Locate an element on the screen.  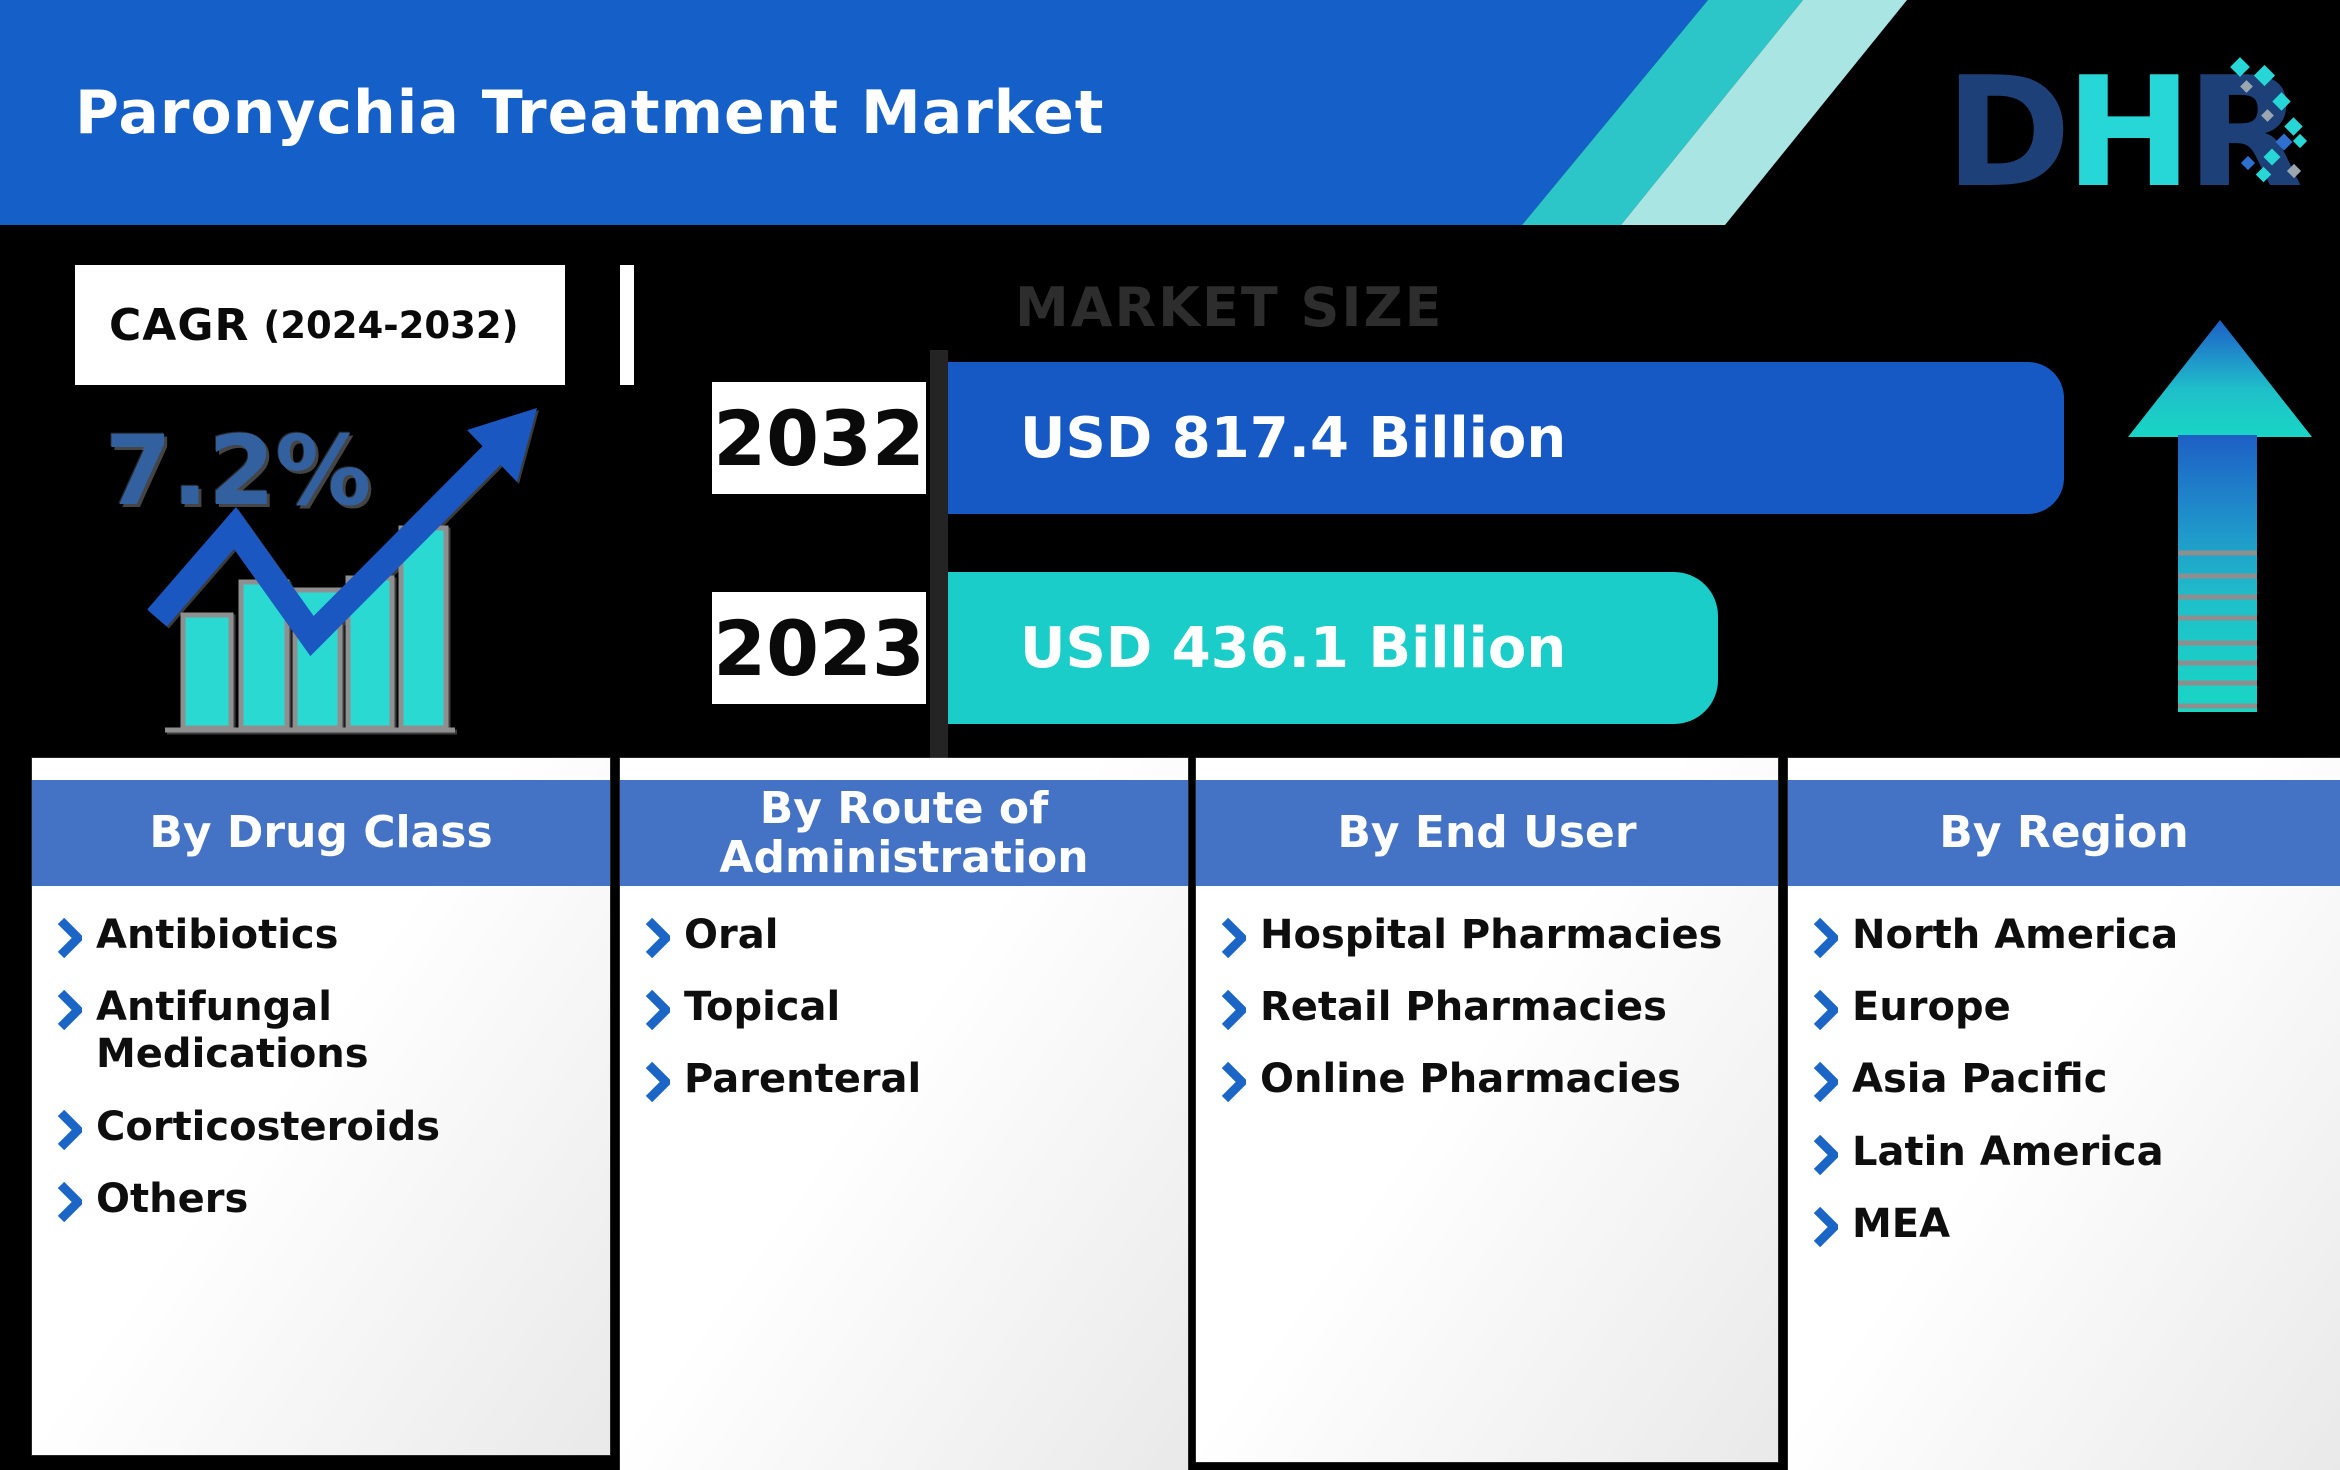
segment-header: By End User is located at coordinates (1487, 833).